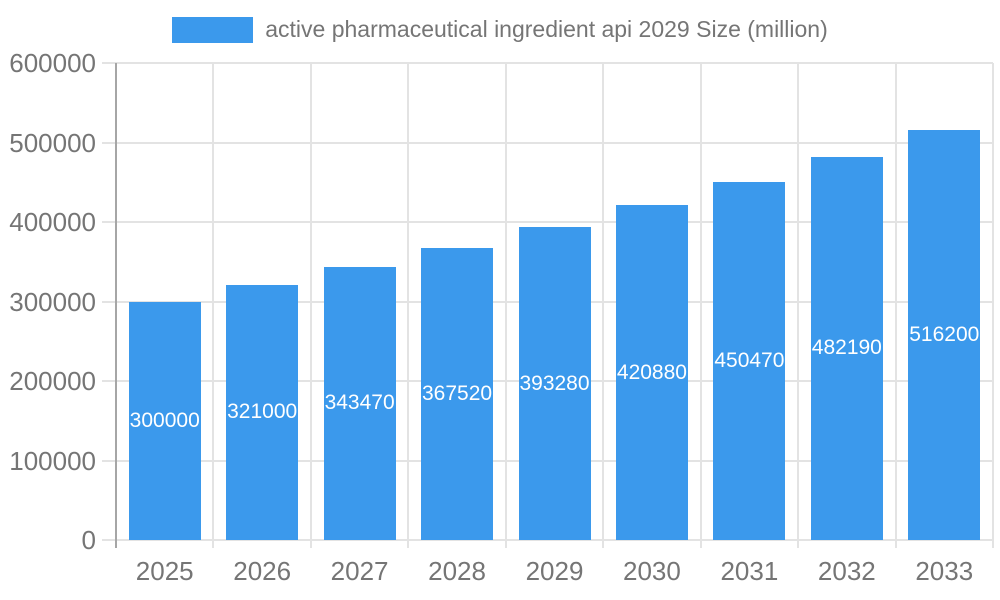  I want to click on bar-value-label: 516200, so click(944, 334).